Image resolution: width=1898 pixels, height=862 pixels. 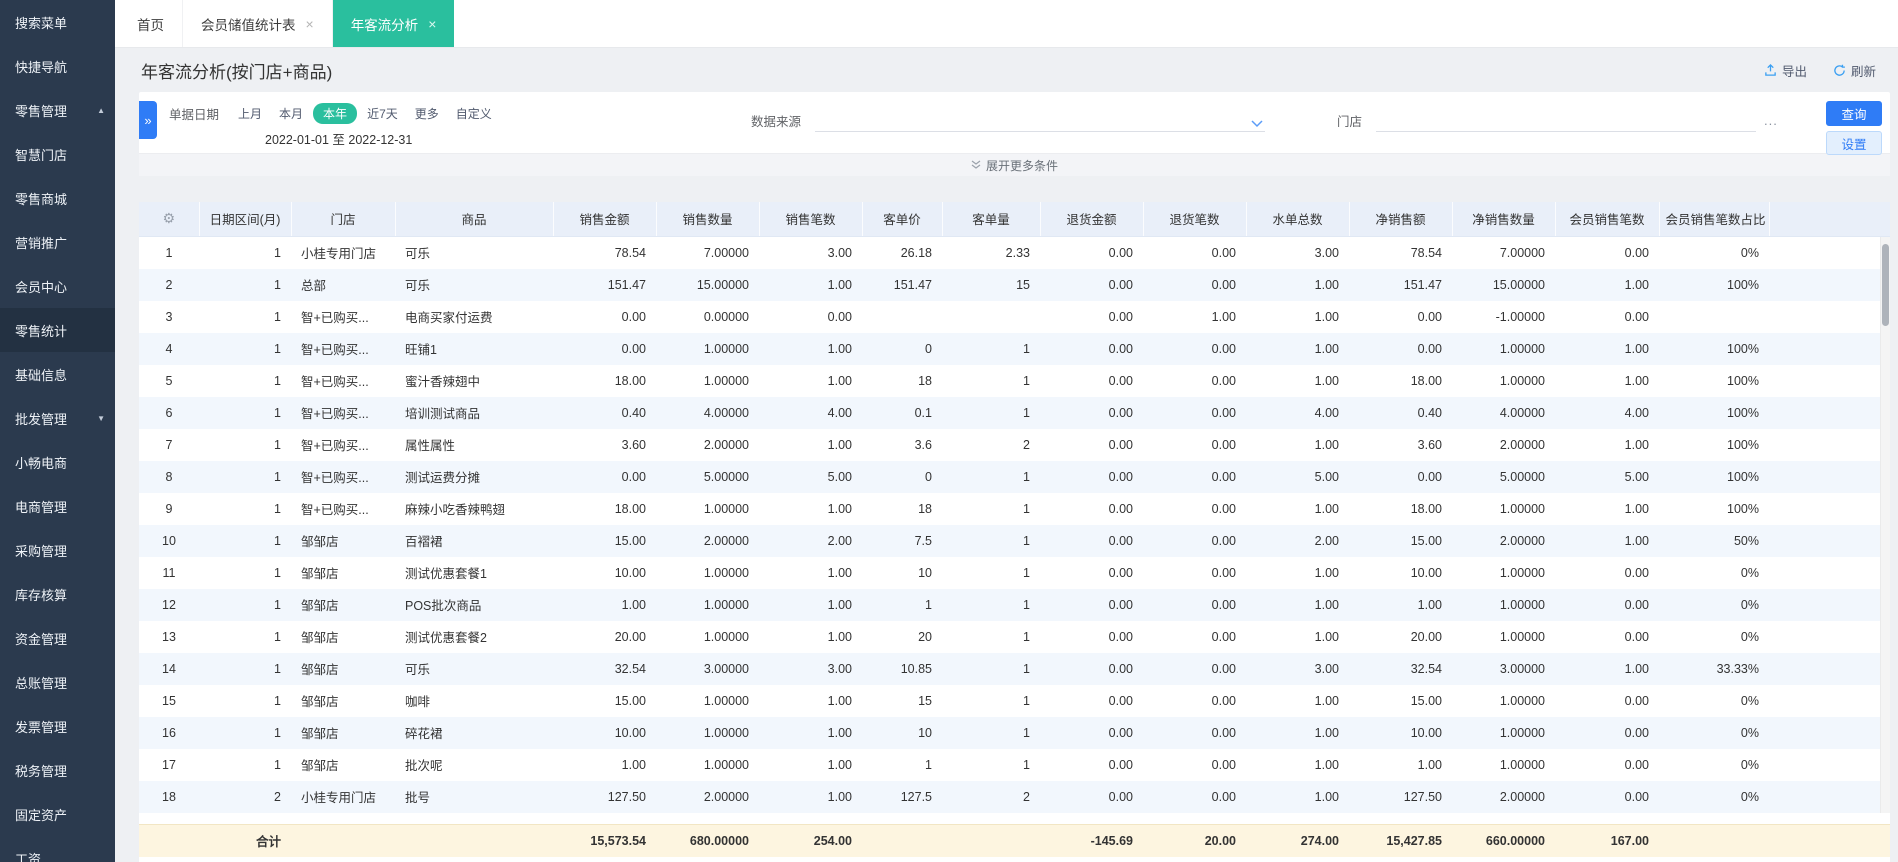 What do you see at coordinates (382, 113) in the screenshot?
I see `date-option-3: 近7天` at bounding box center [382, 113].